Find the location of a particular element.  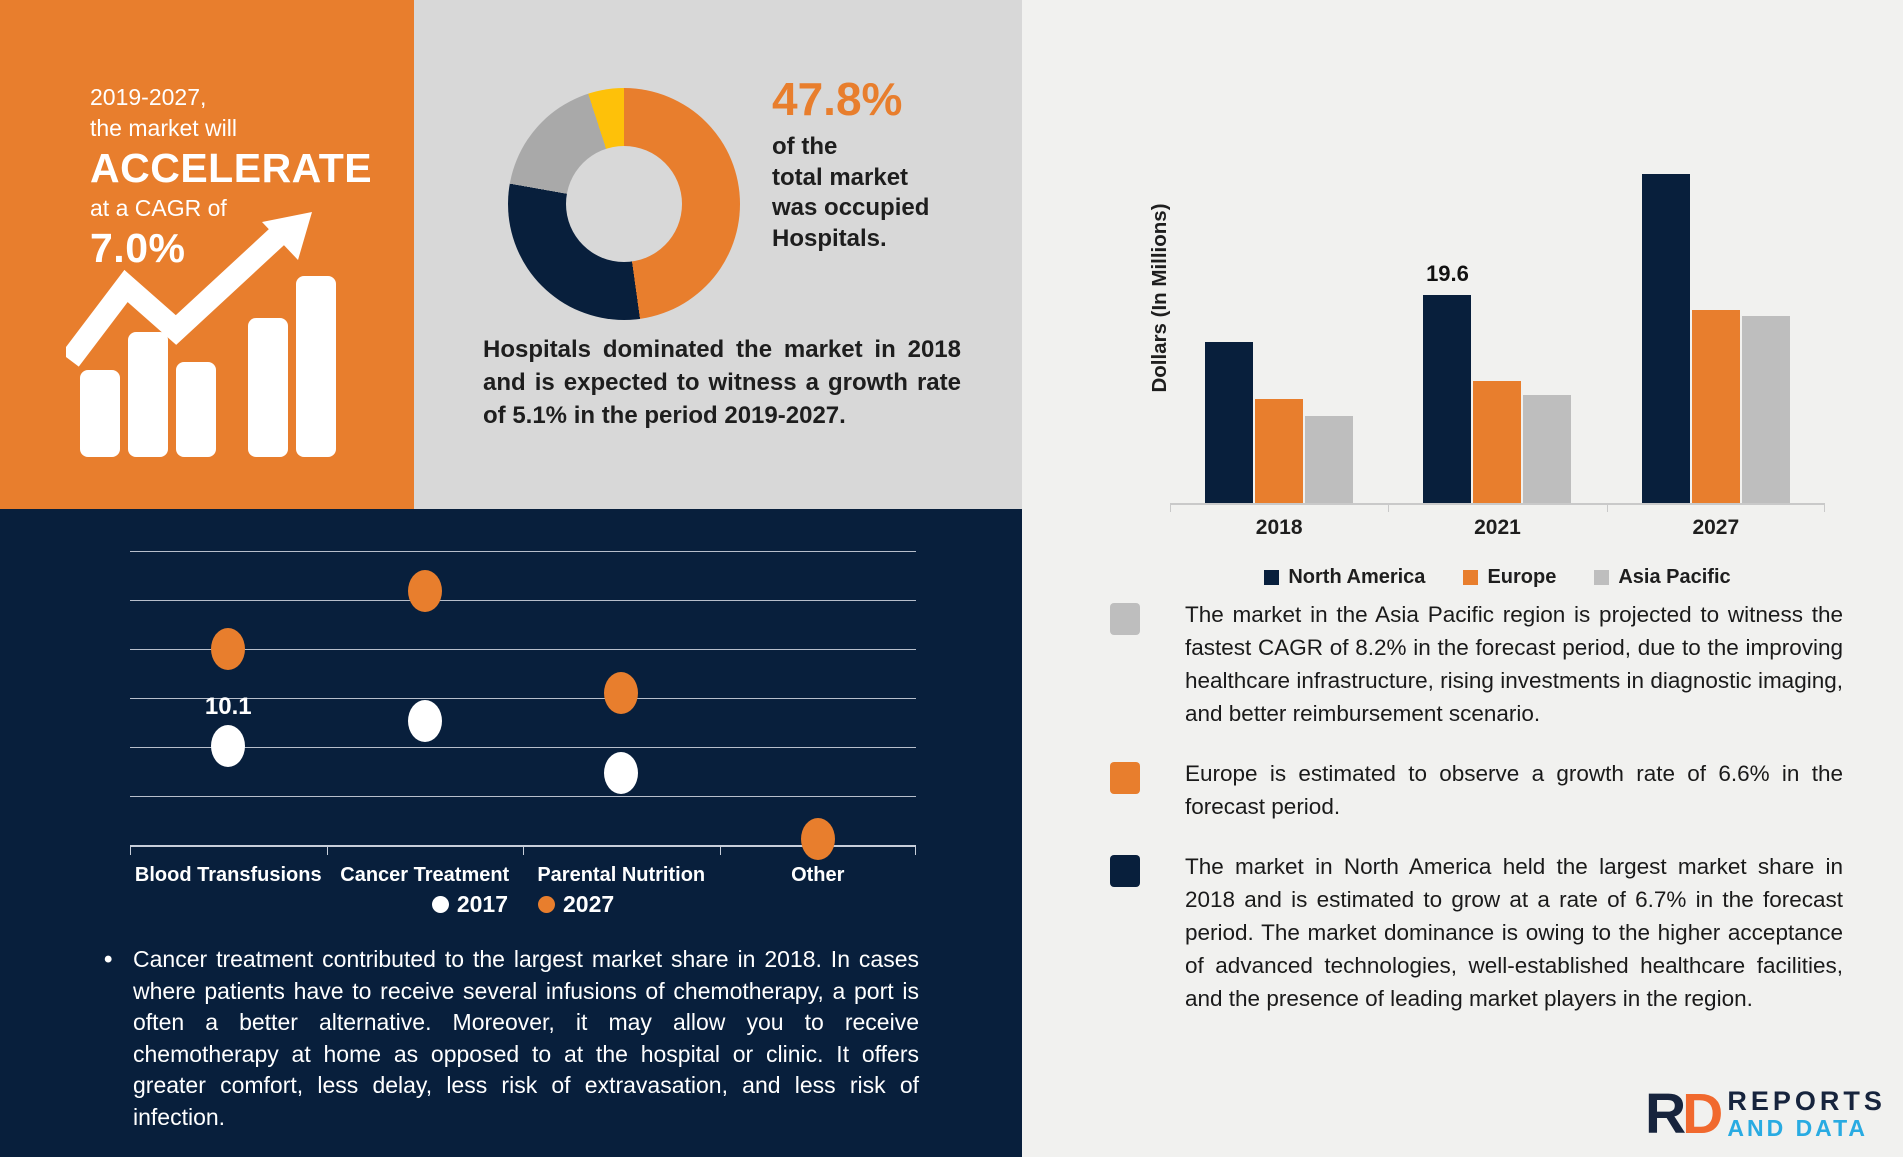

bar-europe-2021 is located at coordinates (1497, 442).